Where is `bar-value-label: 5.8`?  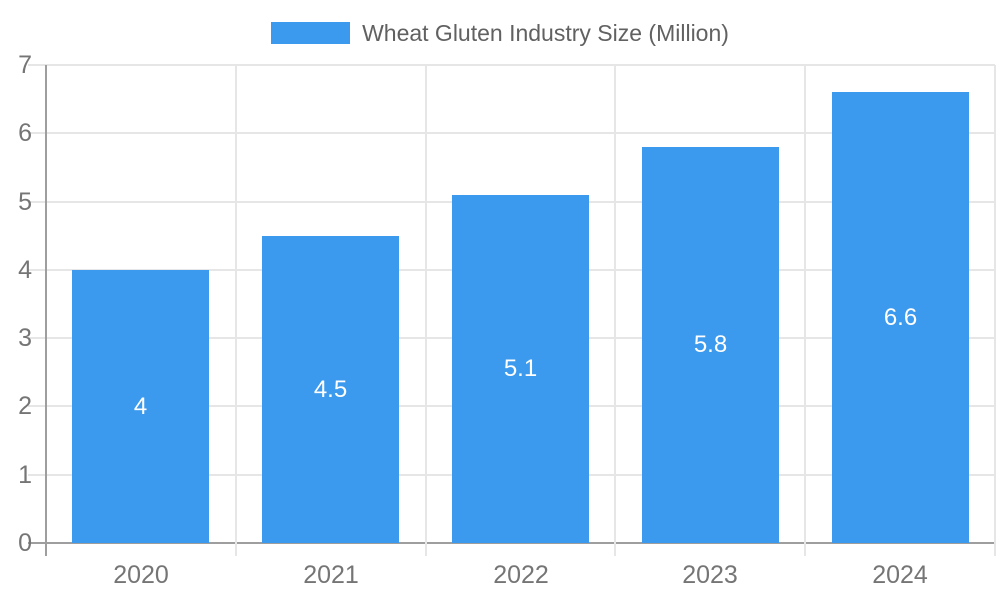 bar-value-label: 5.8 is located at coordinates (710, 344).